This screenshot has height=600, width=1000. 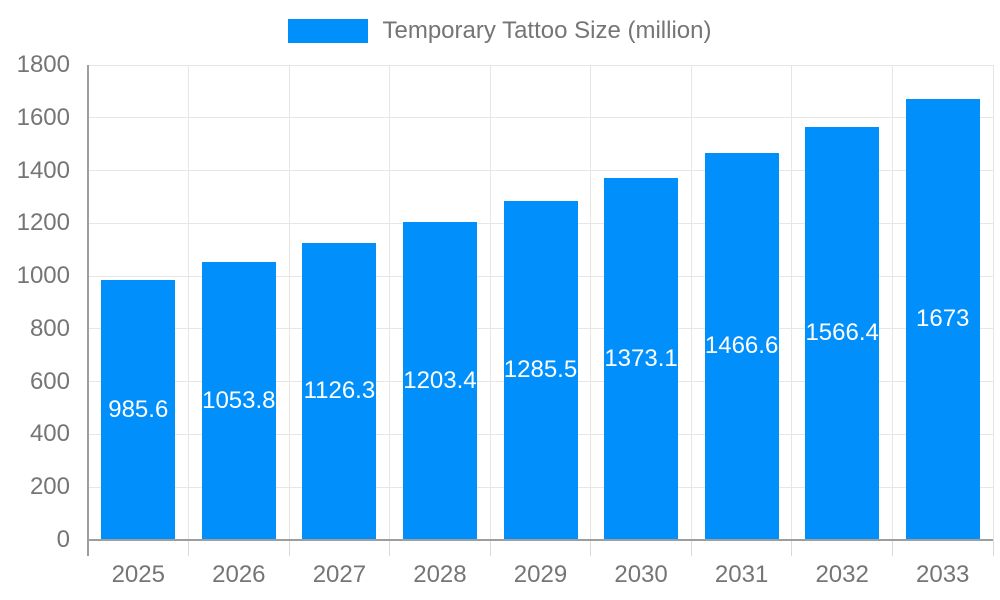 I want to click on x-tick-label: 2032, so click(x=842, y=574).